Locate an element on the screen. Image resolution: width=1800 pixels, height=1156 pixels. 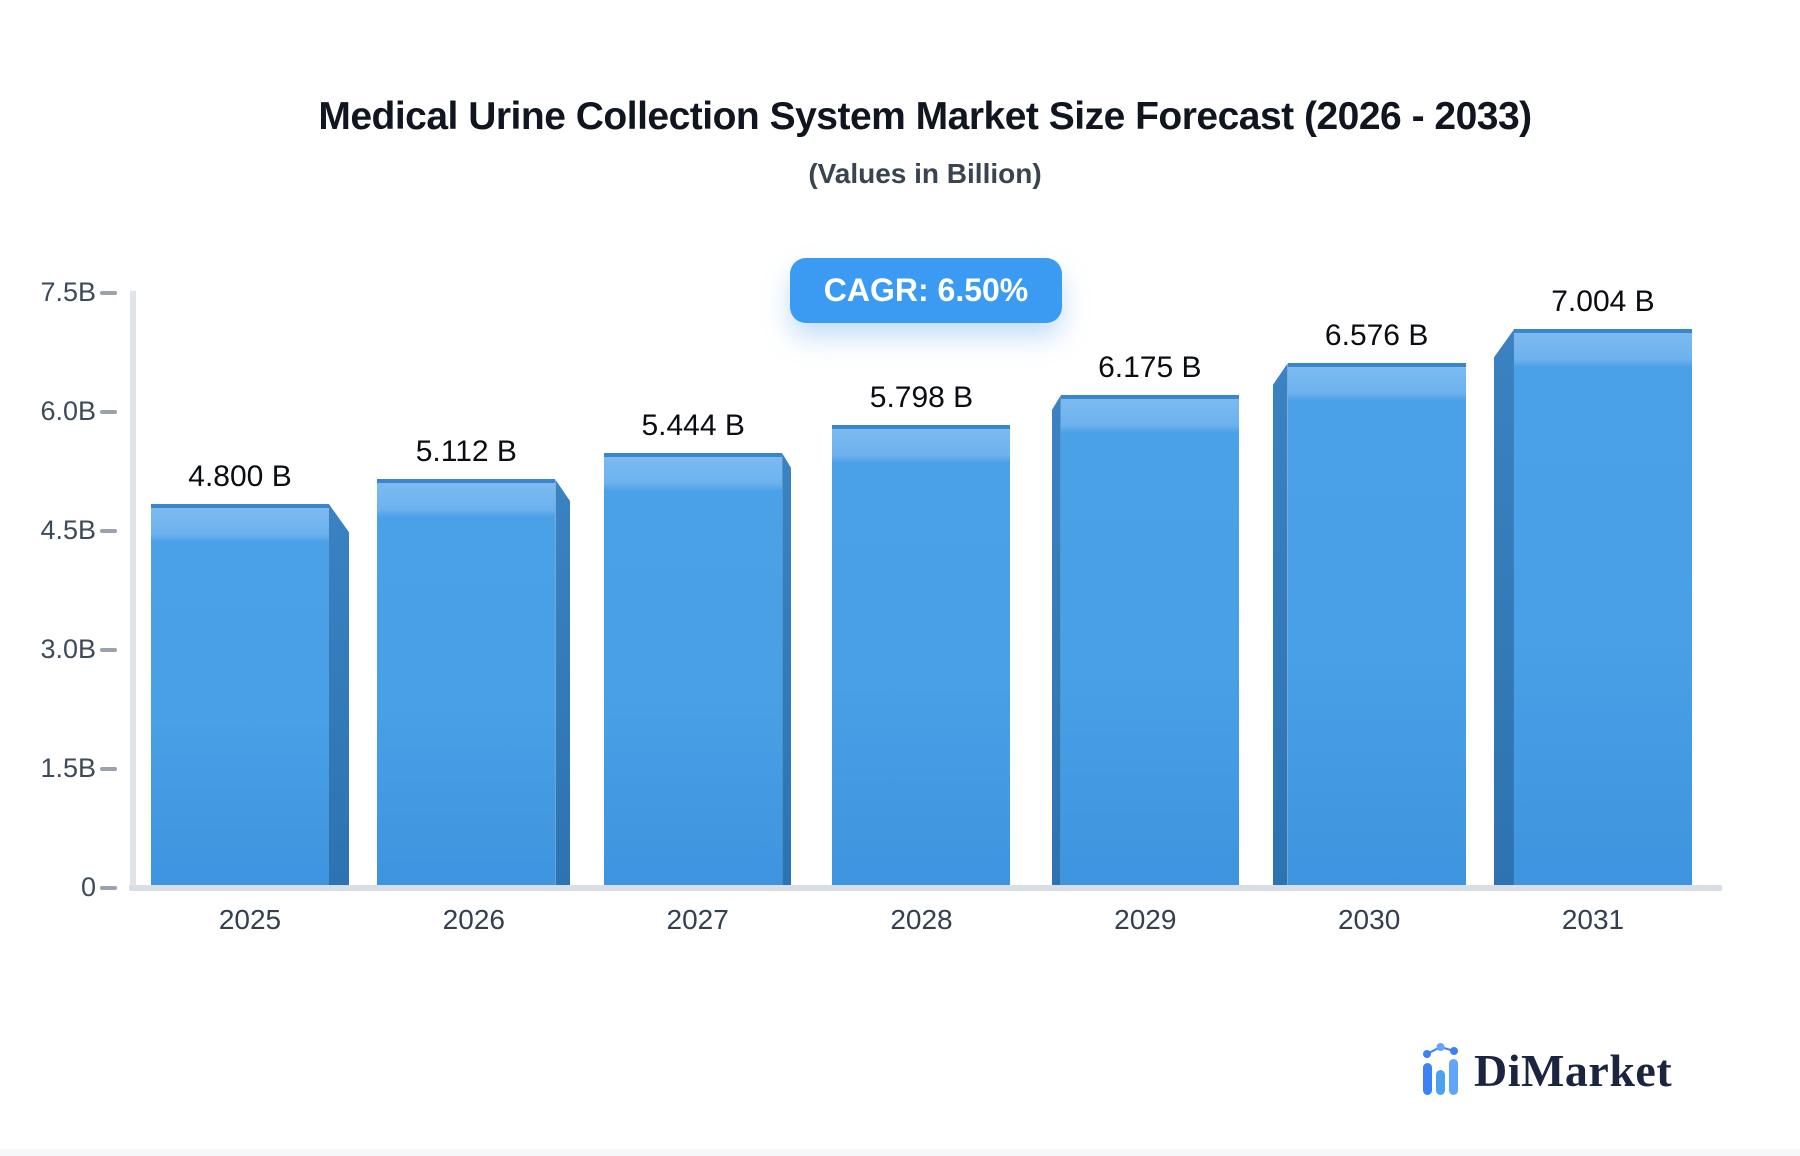
brand-logo: DiMarket is located at coordinates (1546, 1070).